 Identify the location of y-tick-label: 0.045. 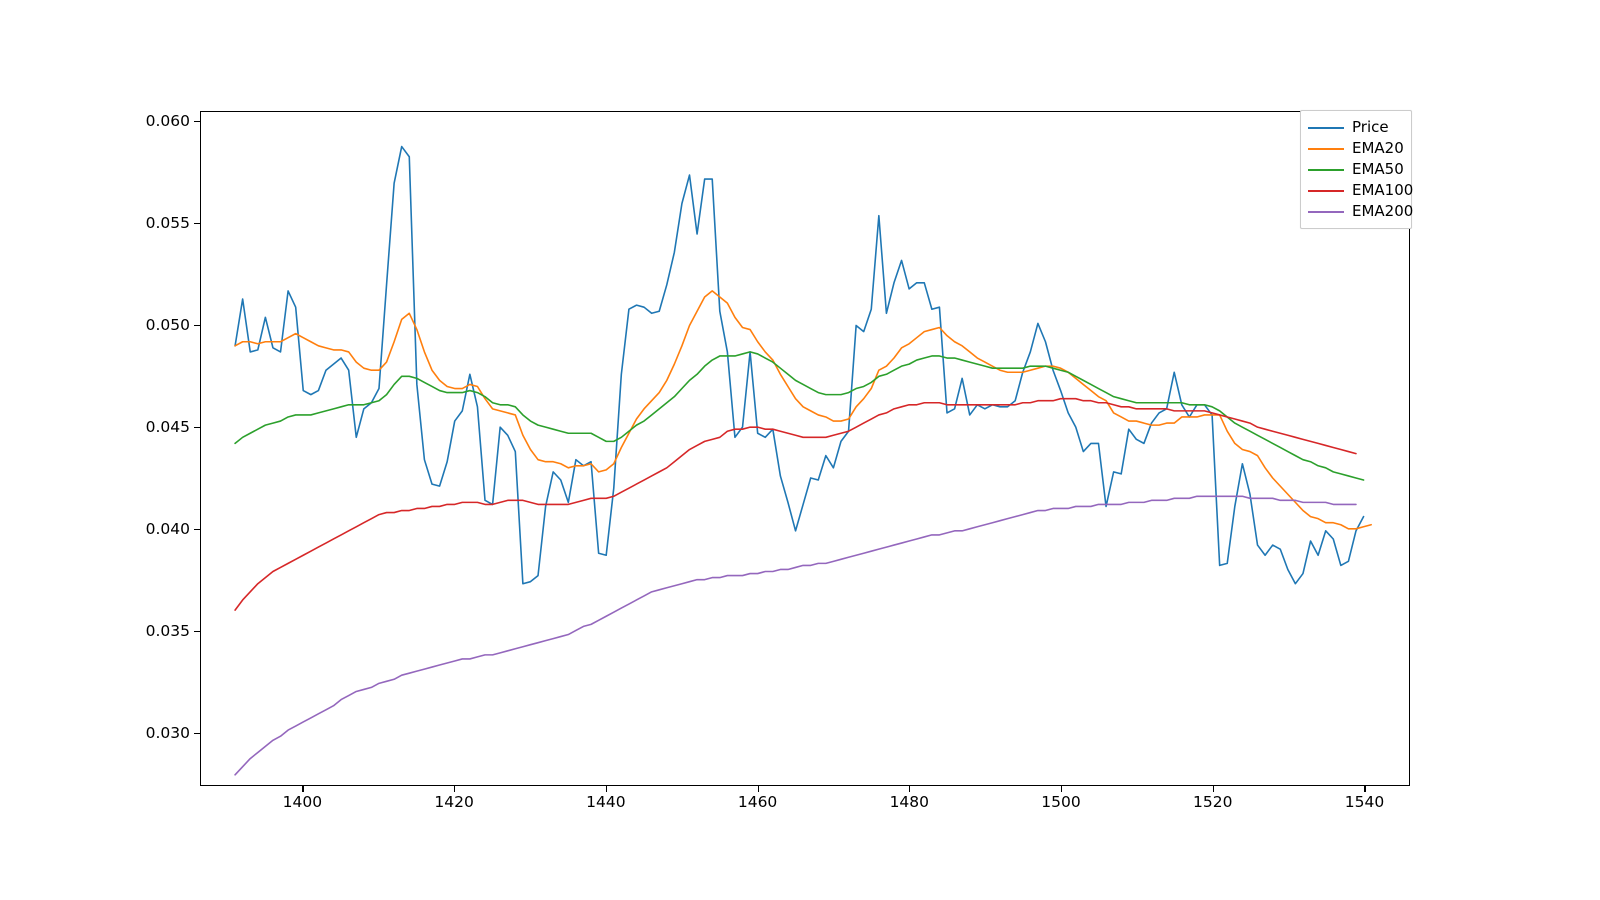
(167, 427).